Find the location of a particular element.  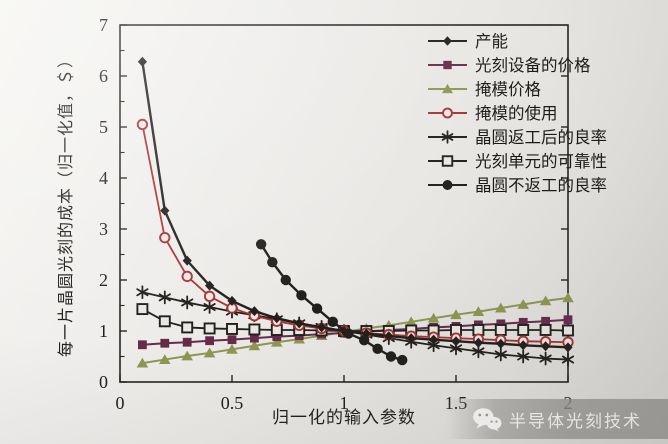

y-tick-label: 4 is located at coordinates (103, 178).